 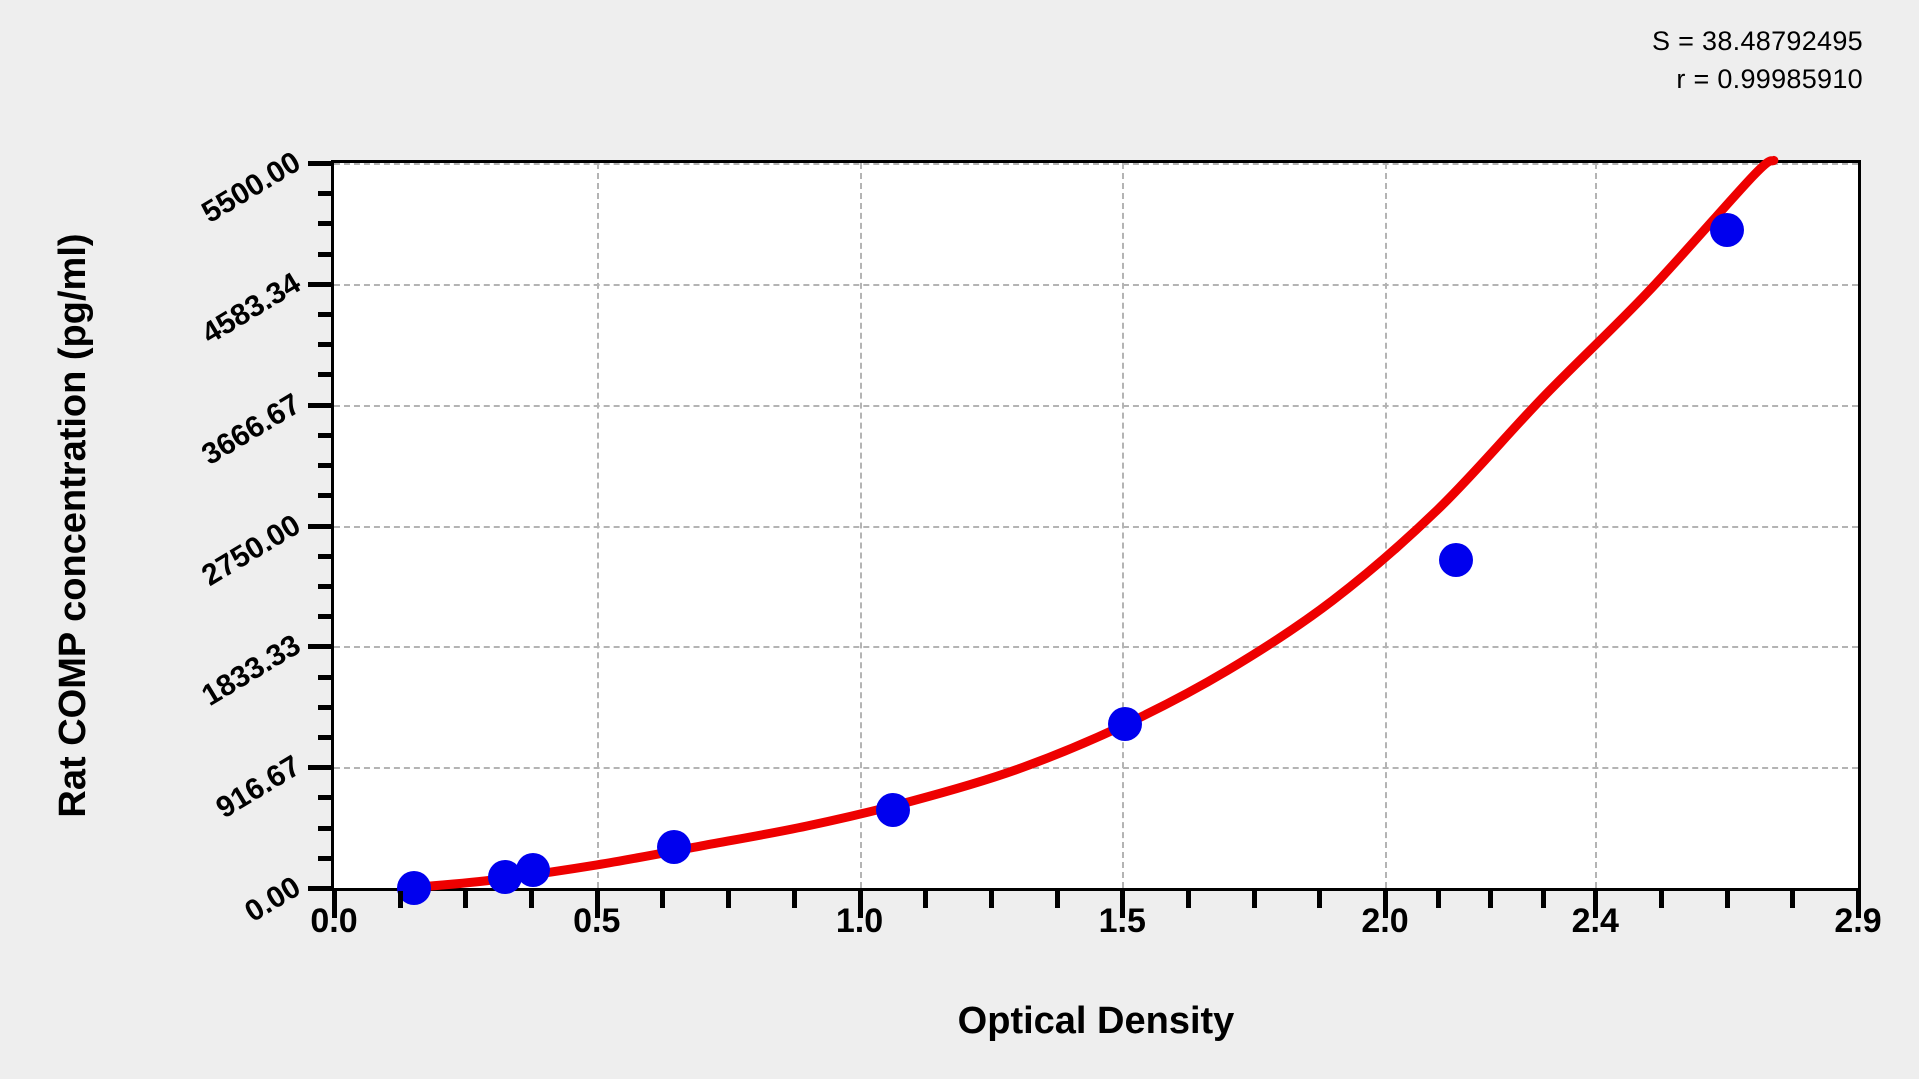 What do you see at coordinates (1595, 921) in the screenshot?
I see `x-tick-label: 2.4` at bounding box center [1595, 921].